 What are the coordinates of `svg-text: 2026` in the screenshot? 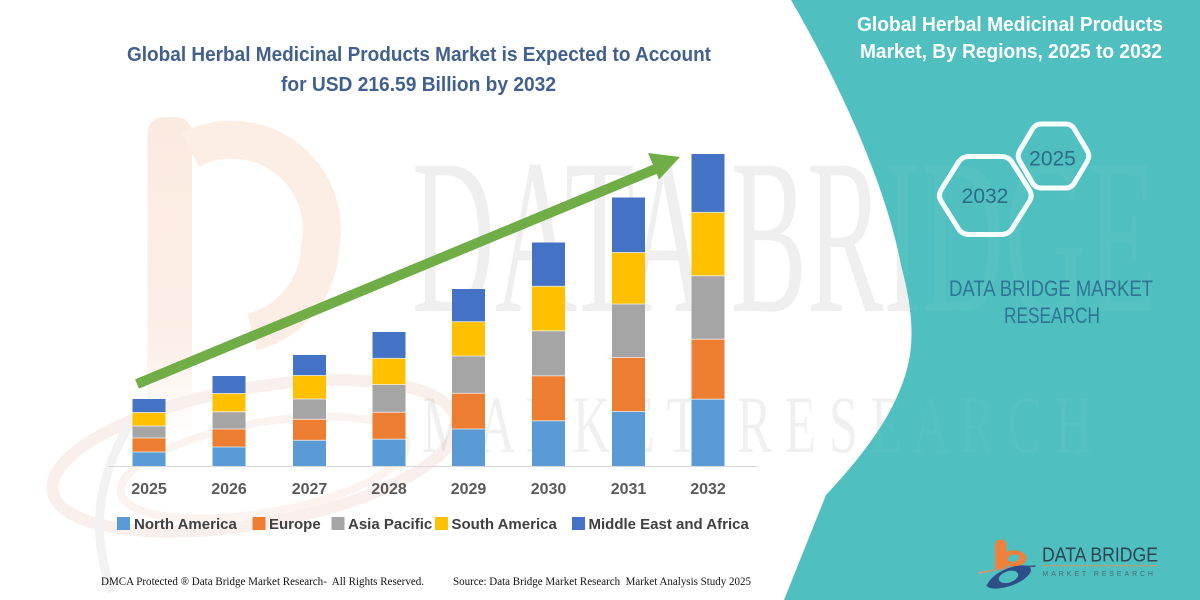 It's located at (229, 489).